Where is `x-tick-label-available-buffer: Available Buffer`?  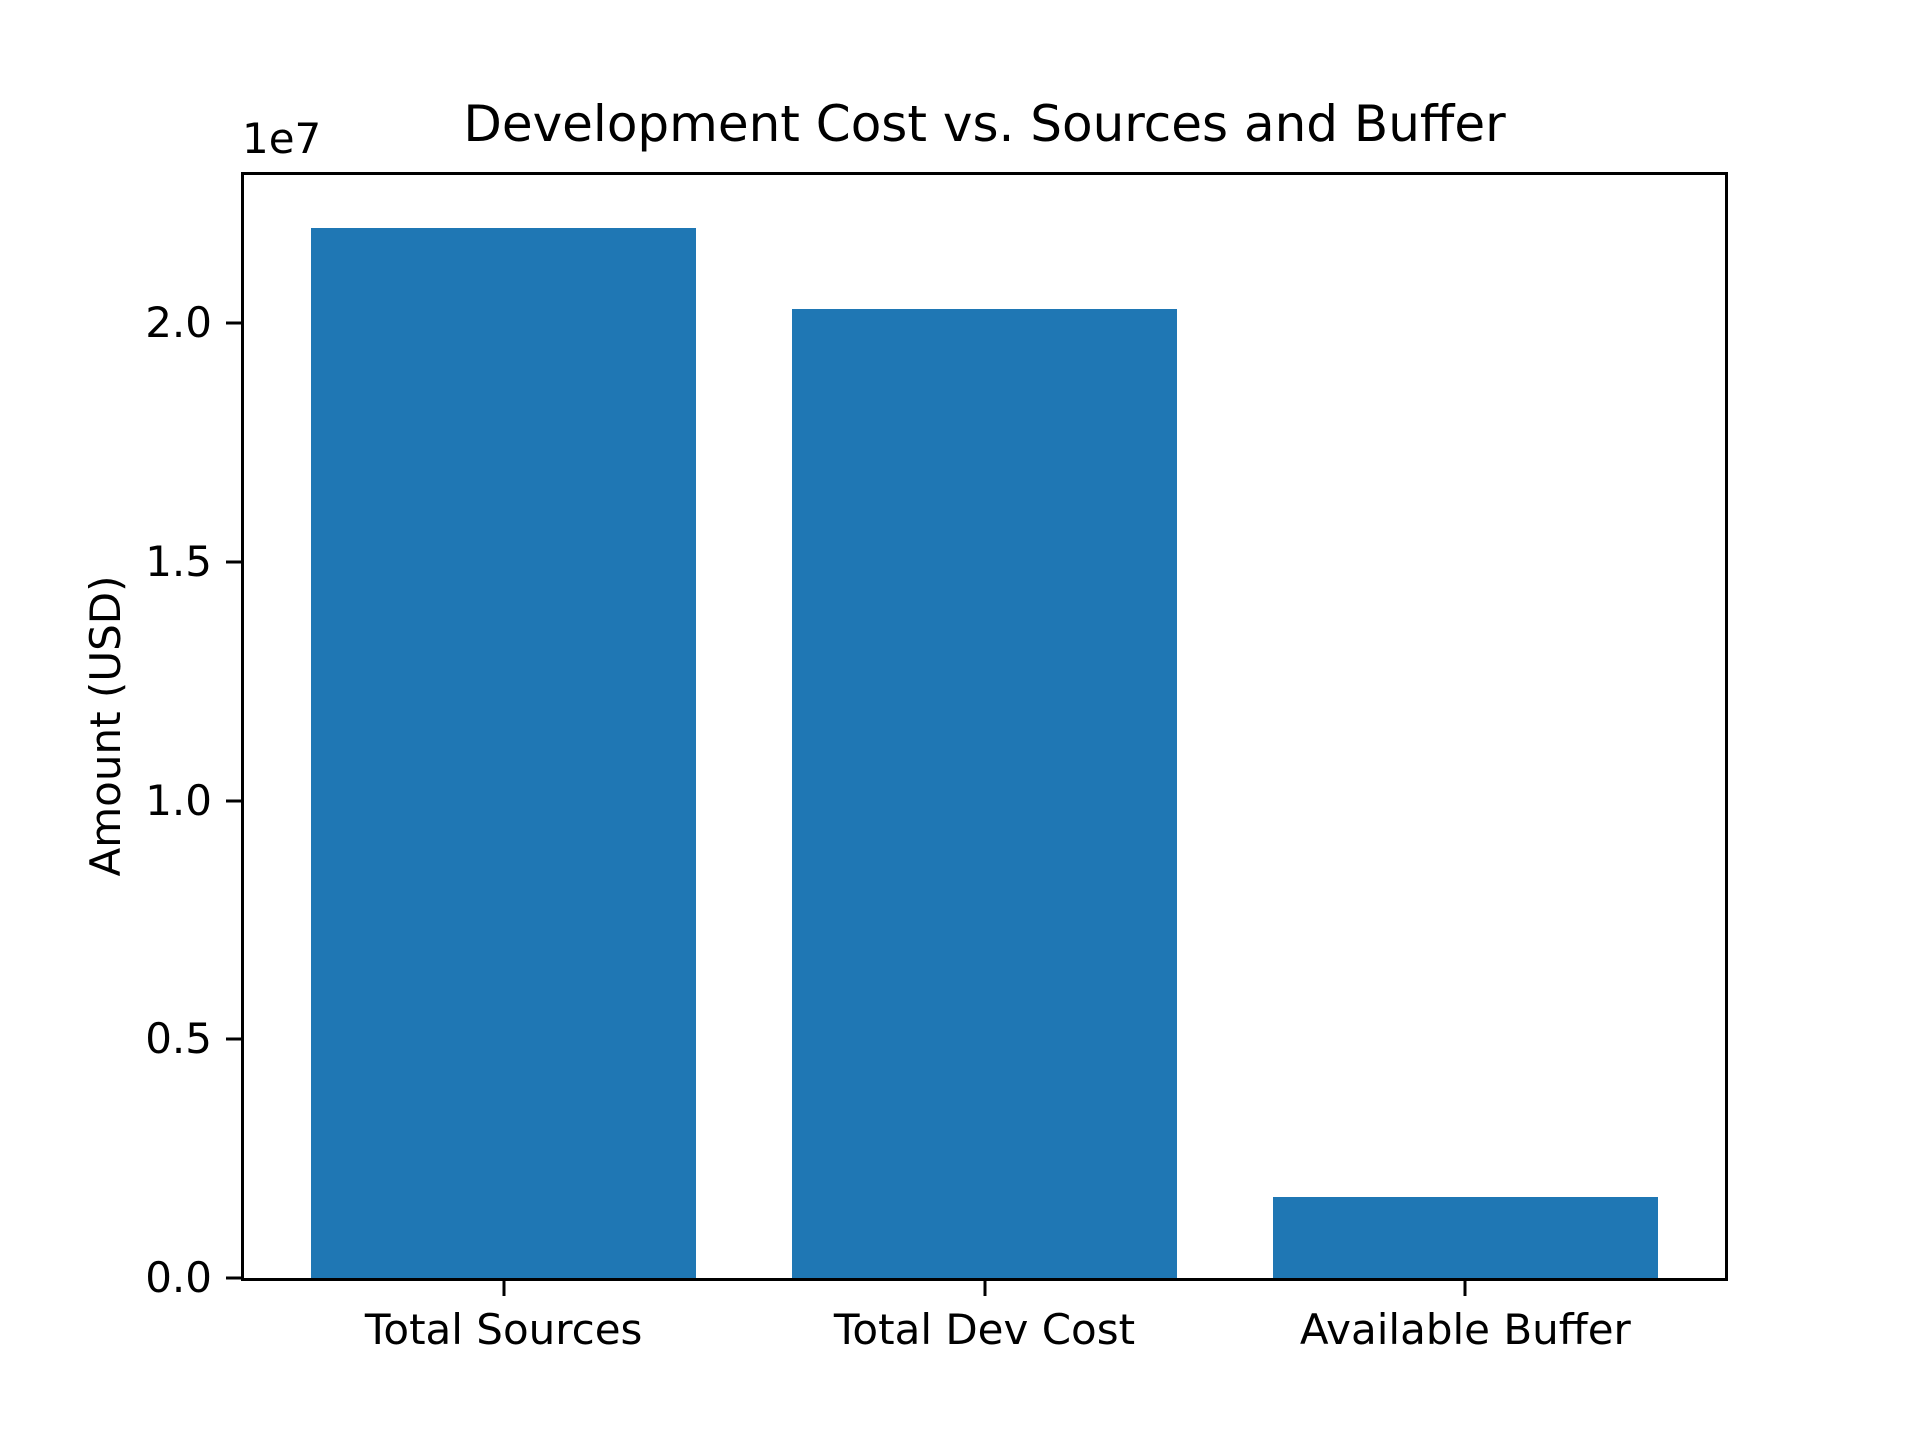 x-tick-label-available-buffer: Available Buffer is located at coordinates (1465, 1329).